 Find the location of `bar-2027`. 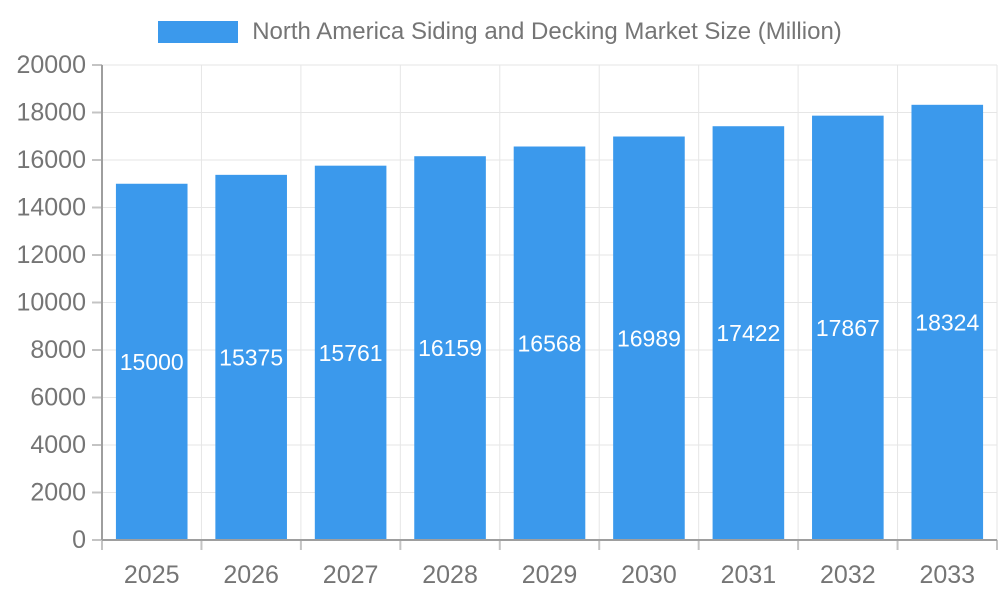

bar-2027 is located at coordinates (350, 352).